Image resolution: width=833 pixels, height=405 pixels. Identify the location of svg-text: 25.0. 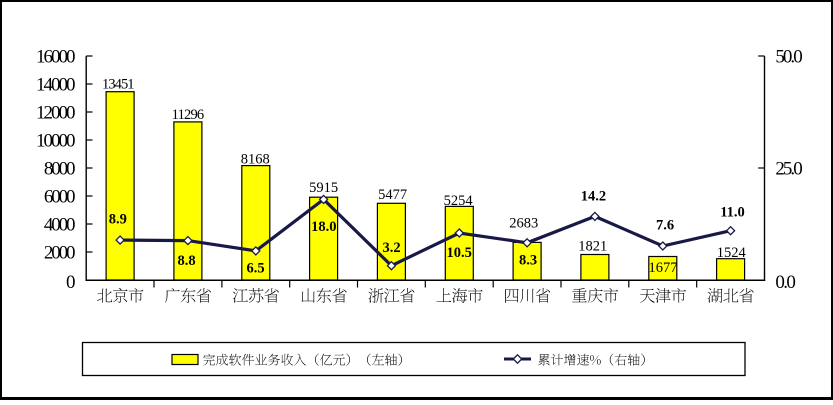
(788, 169).